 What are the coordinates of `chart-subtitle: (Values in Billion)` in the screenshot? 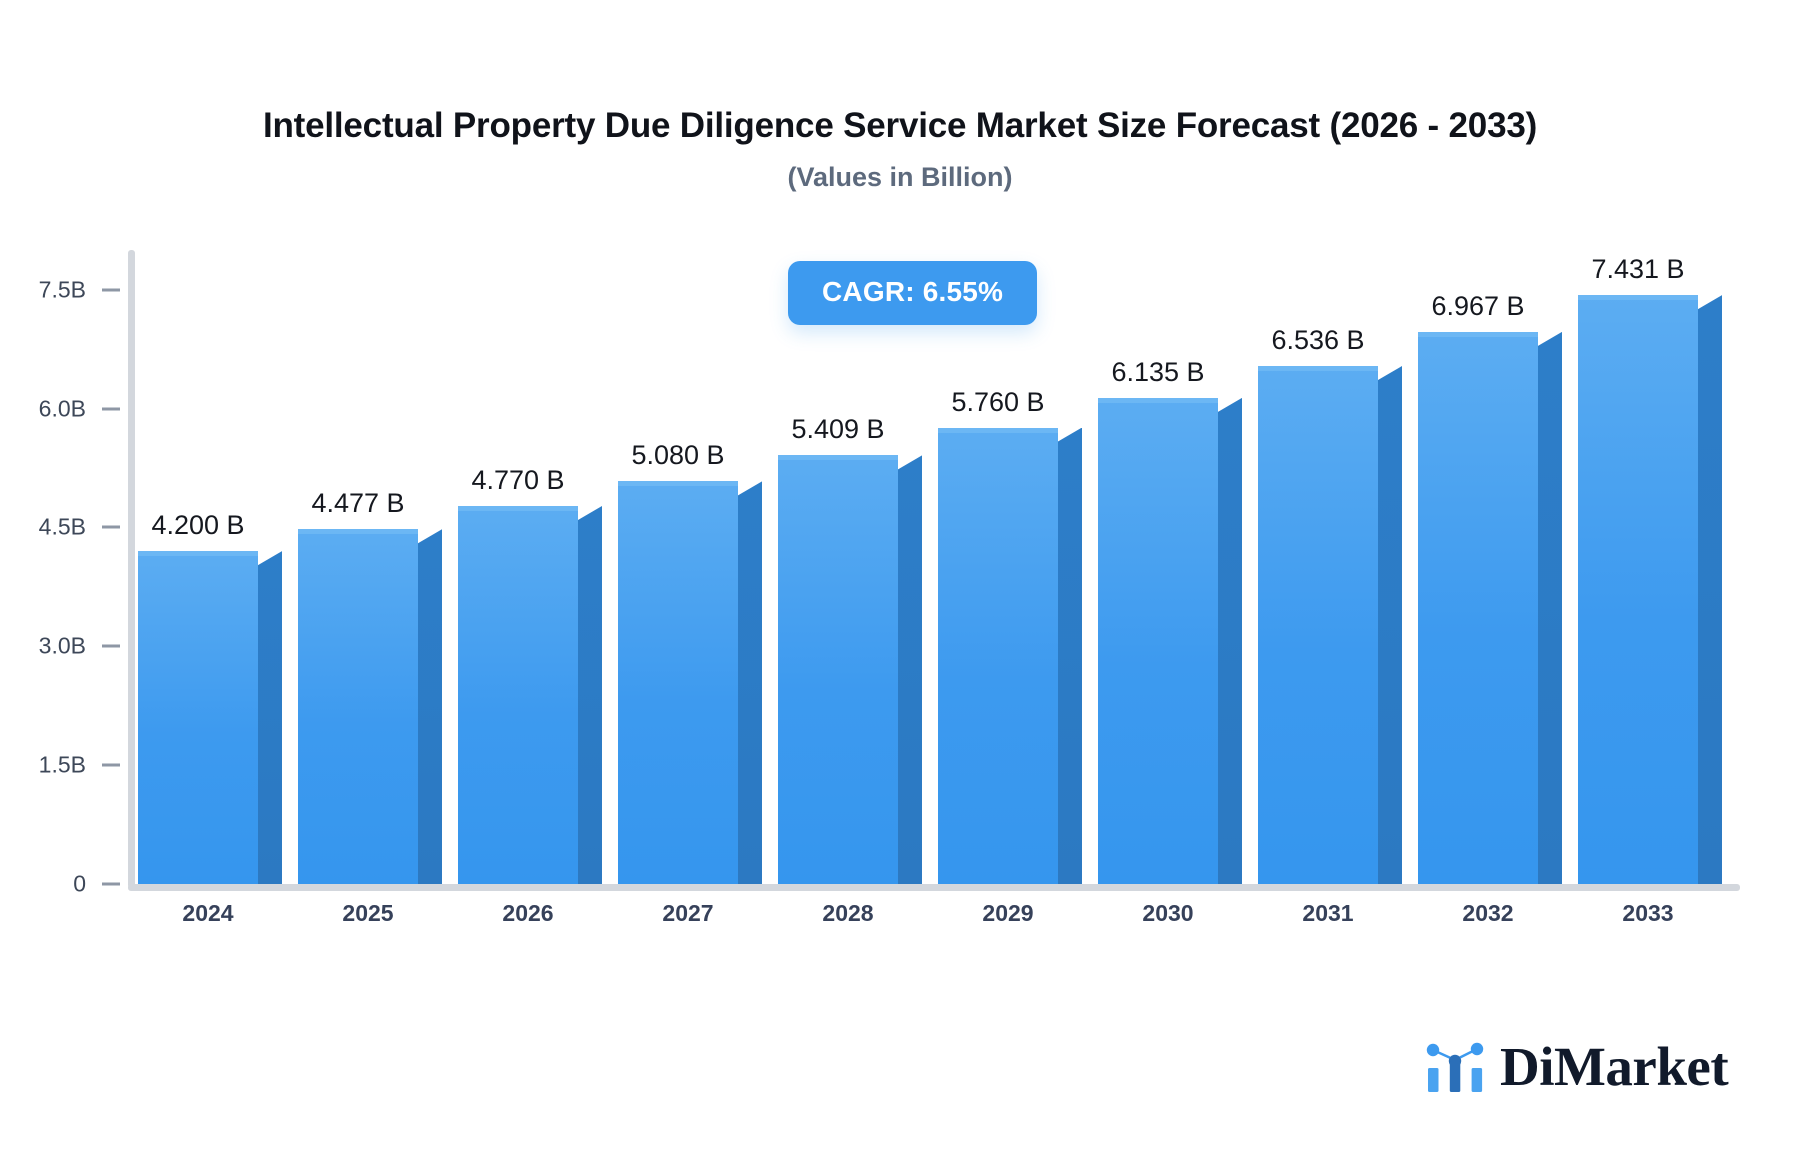 It's located at (900, 177).